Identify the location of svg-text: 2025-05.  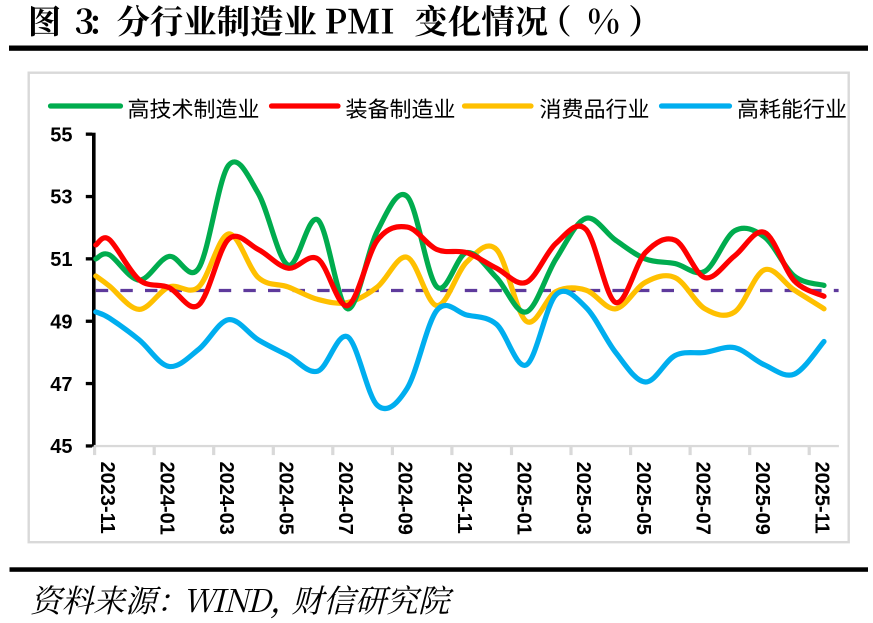
(643, 498).